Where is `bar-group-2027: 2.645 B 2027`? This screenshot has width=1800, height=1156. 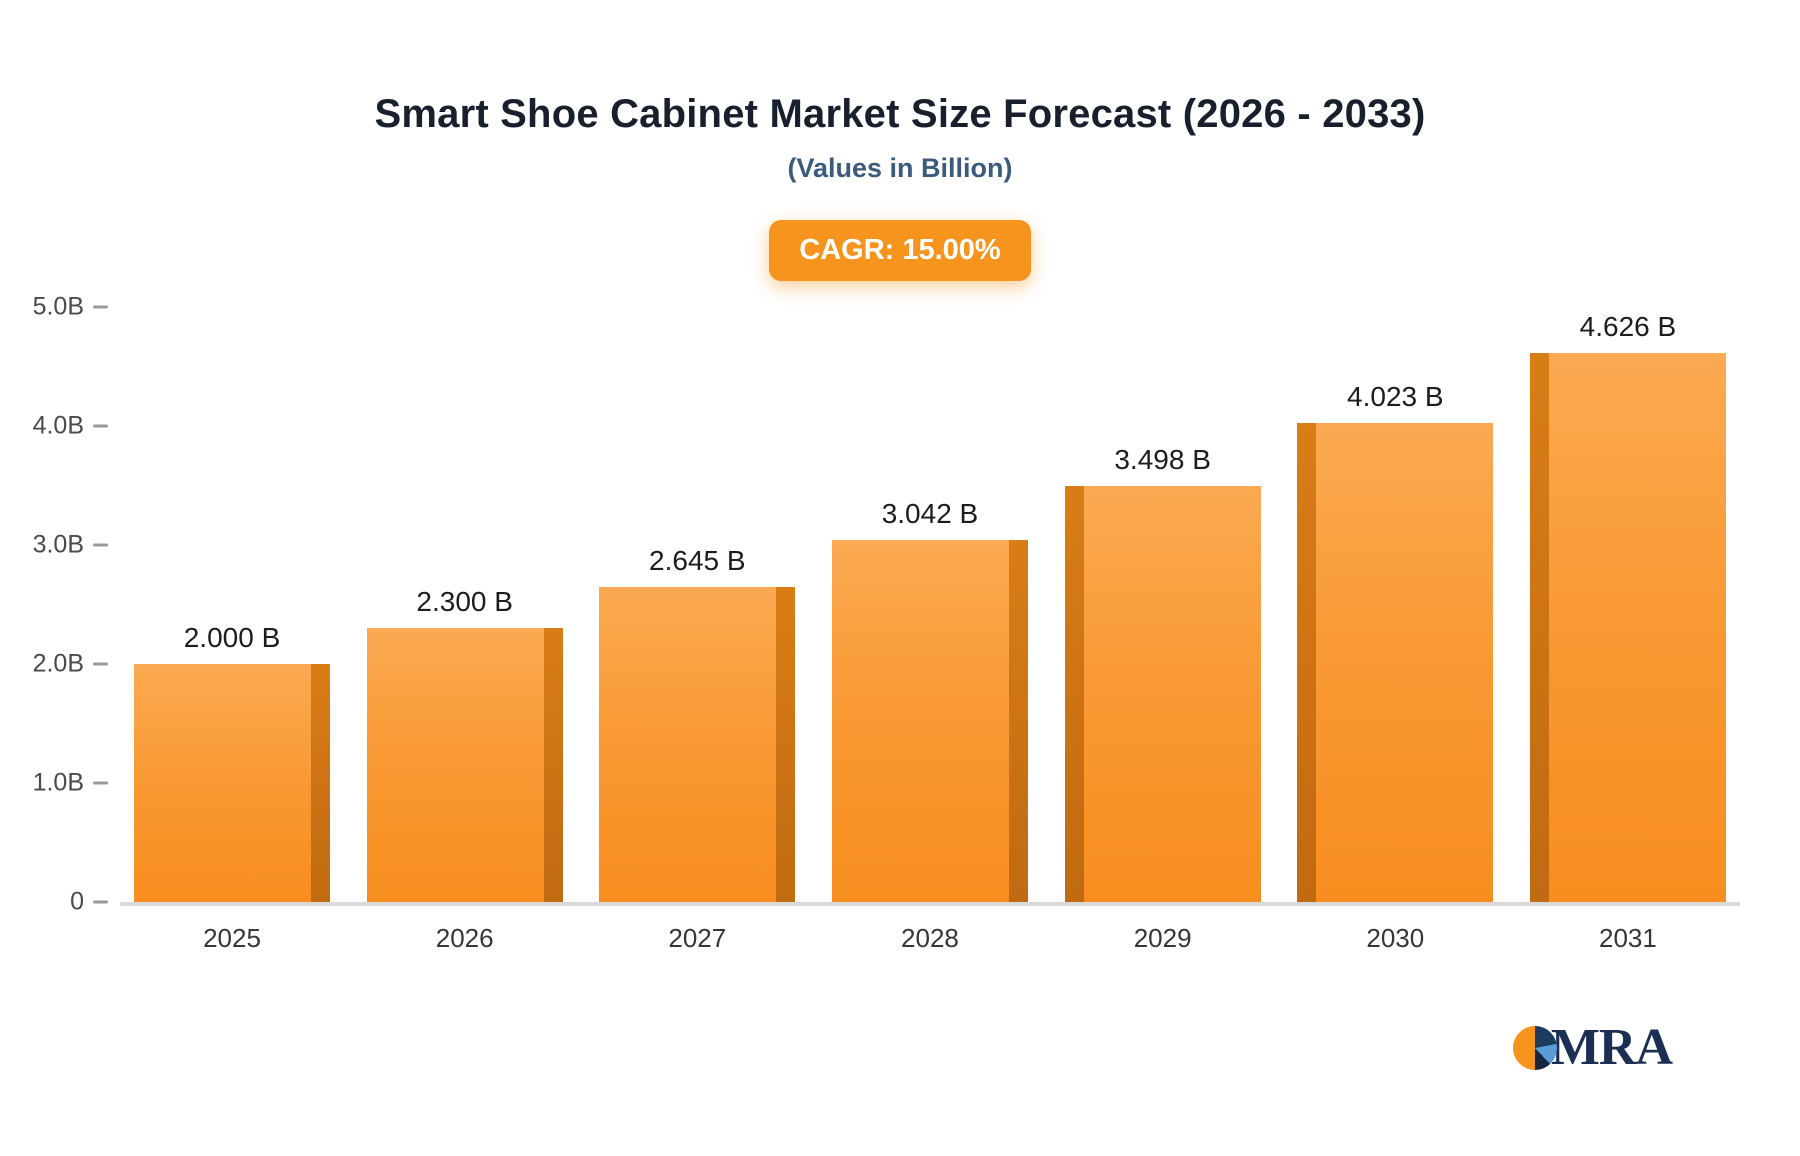
bar-group-2027: 2.645 B 2027 is located at coordinates (697, 632).